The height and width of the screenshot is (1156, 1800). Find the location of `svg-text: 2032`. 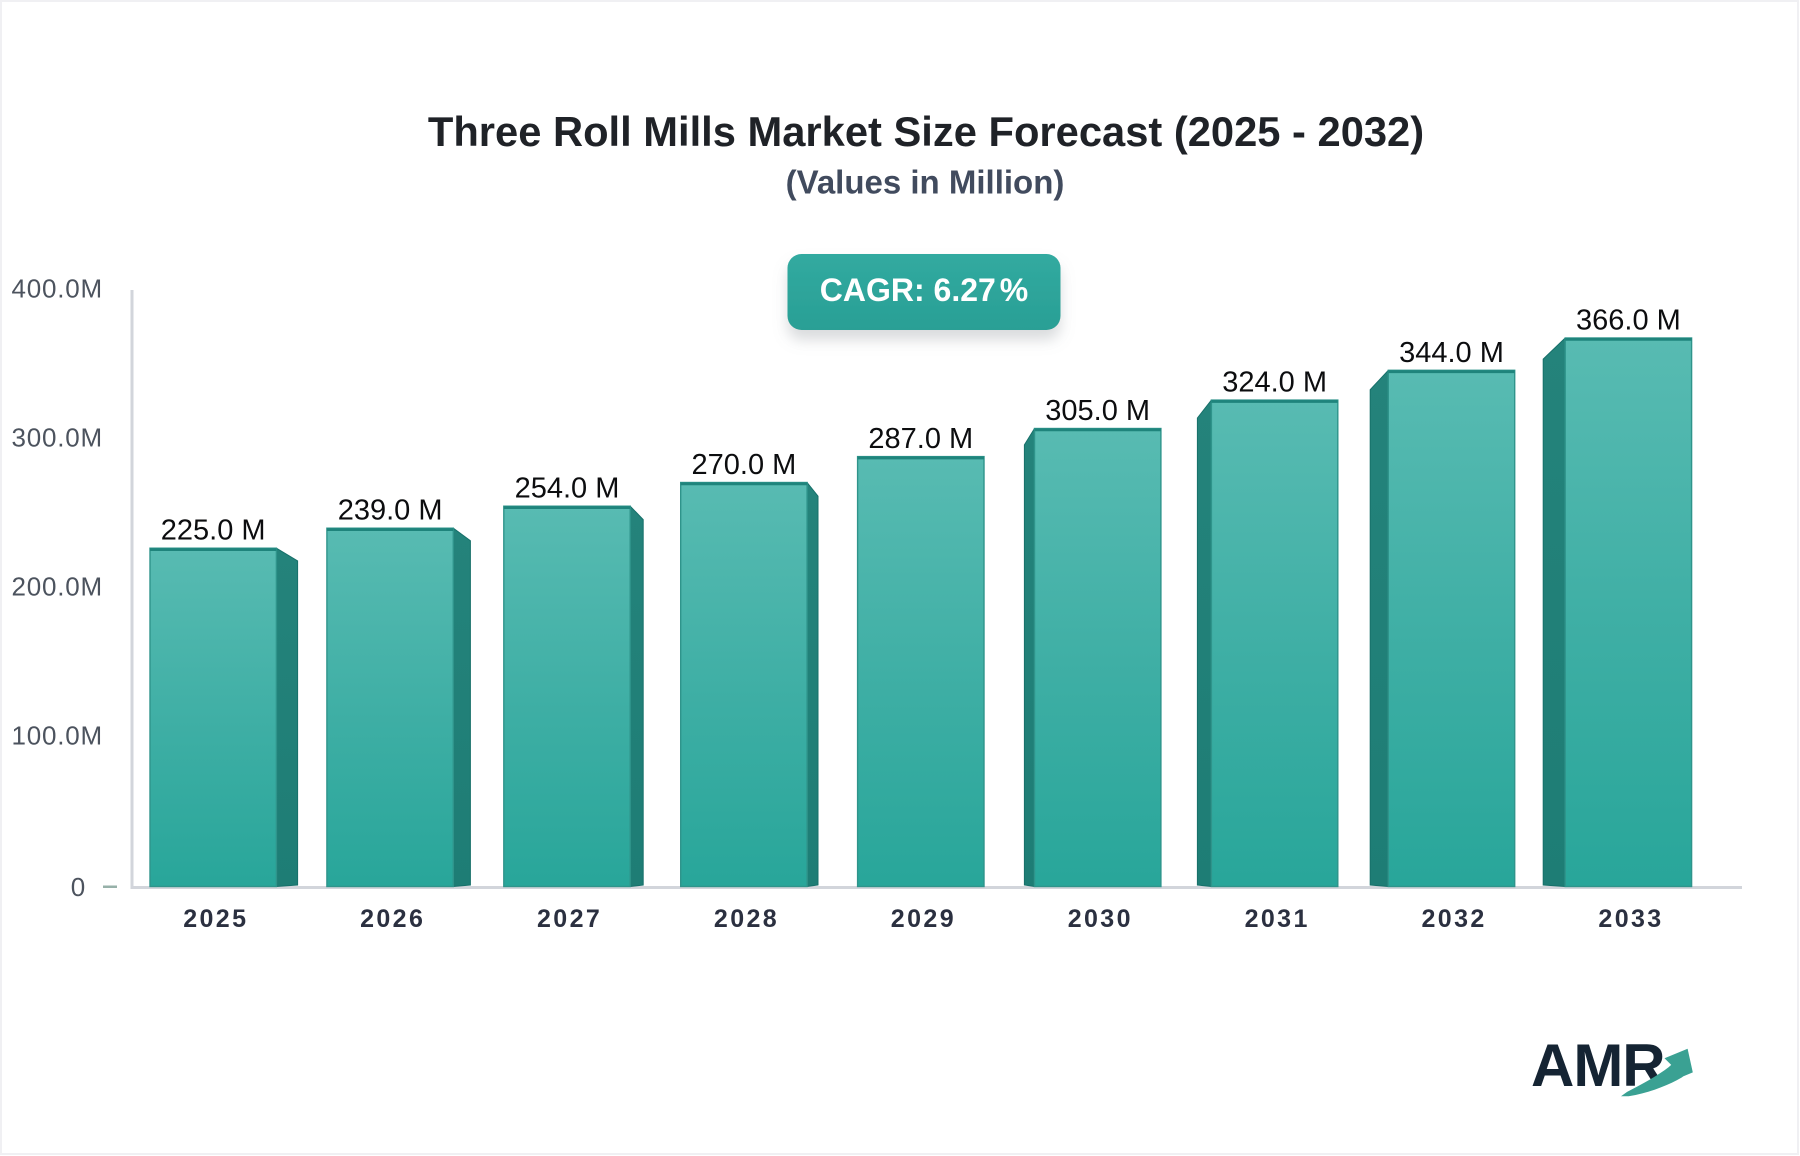

svg-text: 2032 is located at coordinates (1453, 919).